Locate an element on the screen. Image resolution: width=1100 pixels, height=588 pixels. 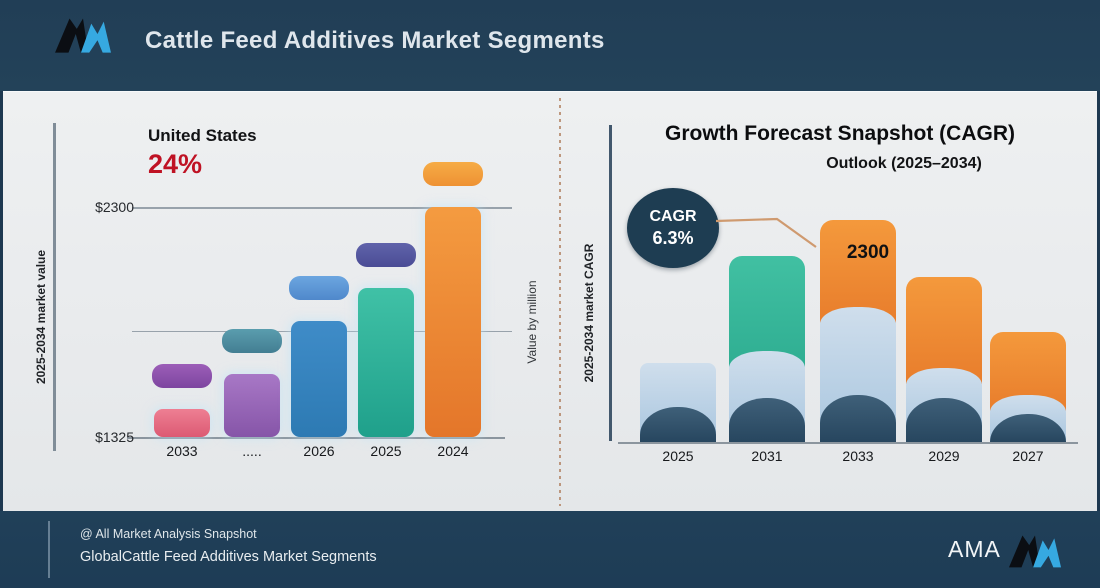
page-title: Cattle Feed Additives Market Segments is located at coordinates (375, 40).